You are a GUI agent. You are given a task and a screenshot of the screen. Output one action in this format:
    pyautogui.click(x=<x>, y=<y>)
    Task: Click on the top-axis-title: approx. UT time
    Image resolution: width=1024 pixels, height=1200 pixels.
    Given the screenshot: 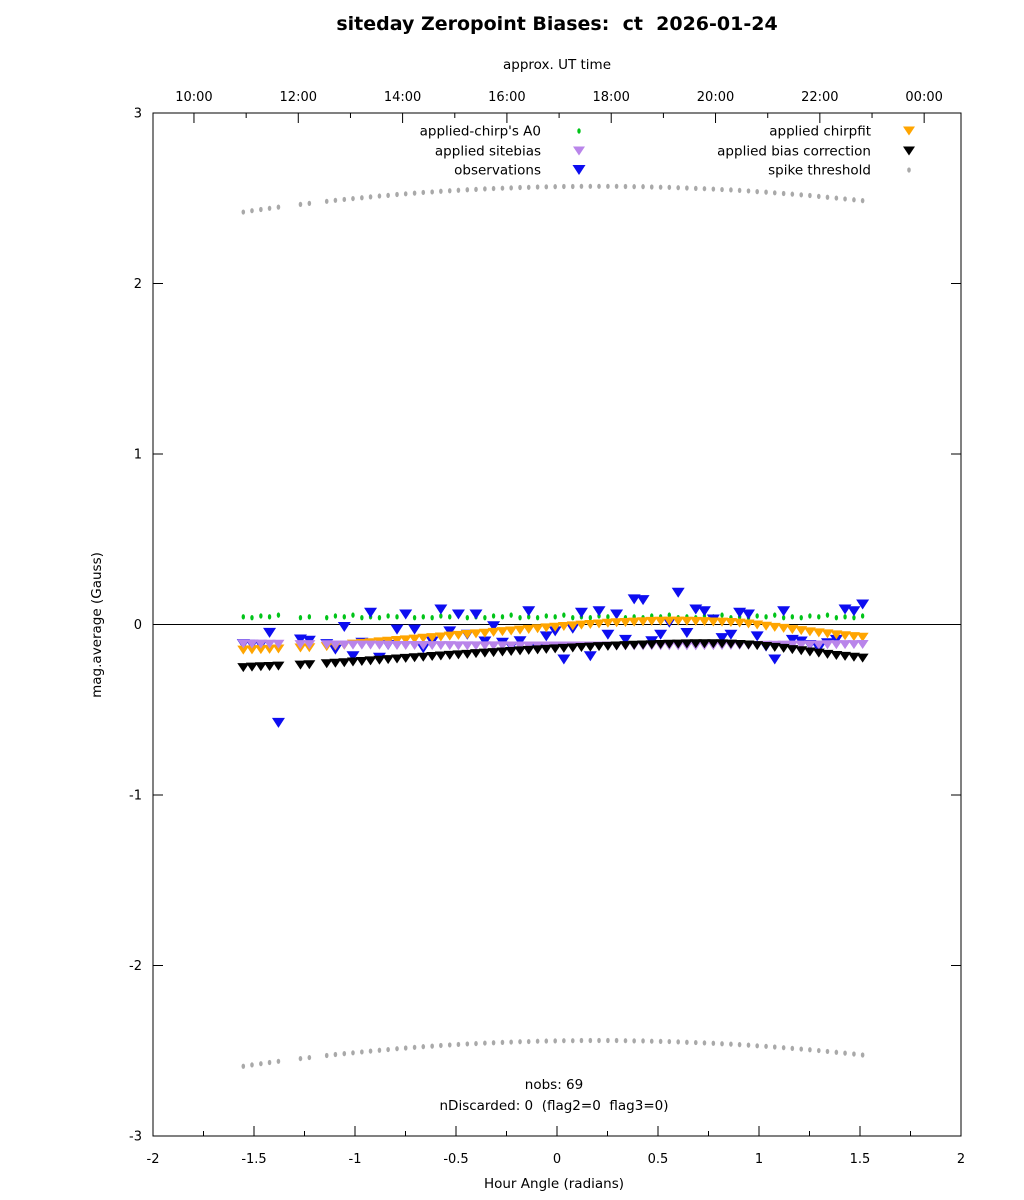 What is the action you would take?
    pyautogui.click(x=557, y=65)
    